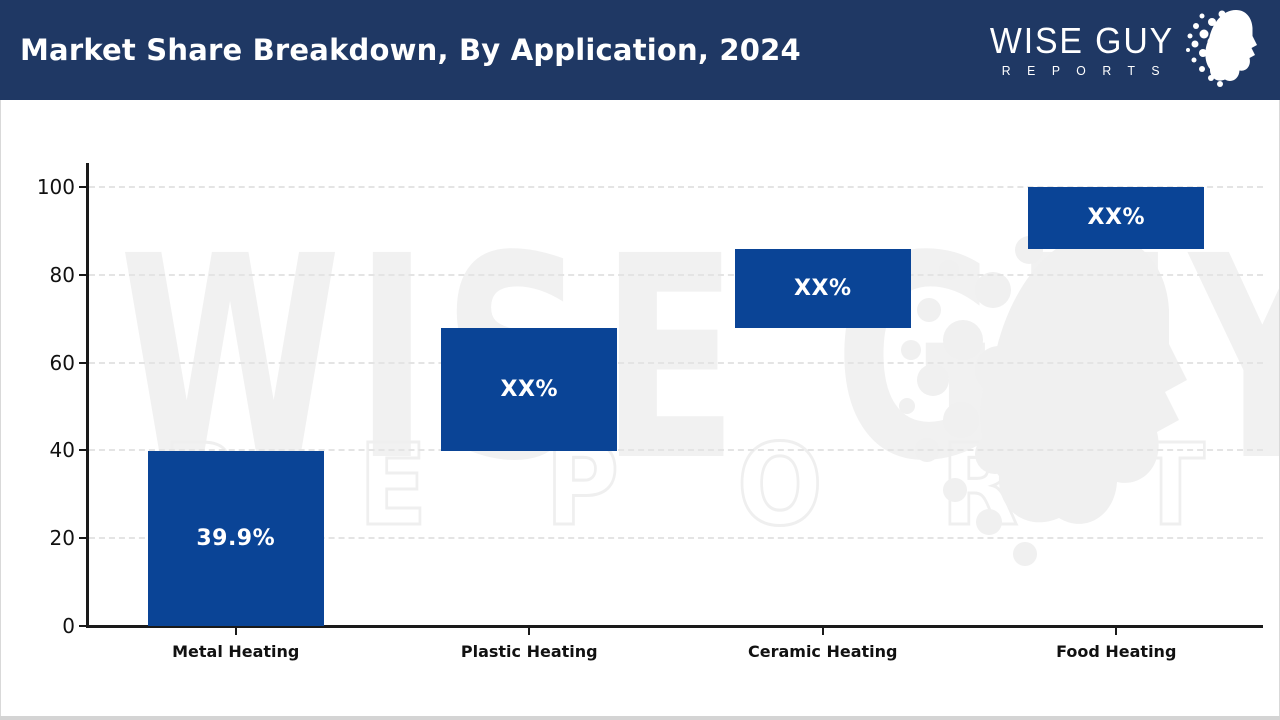 This screenshot has height=720, width=1280. What do you see at coordinates (236, 651) in the screenshot?
I see `x-category-label: Metal Heating` at bounding box center [236, 651].